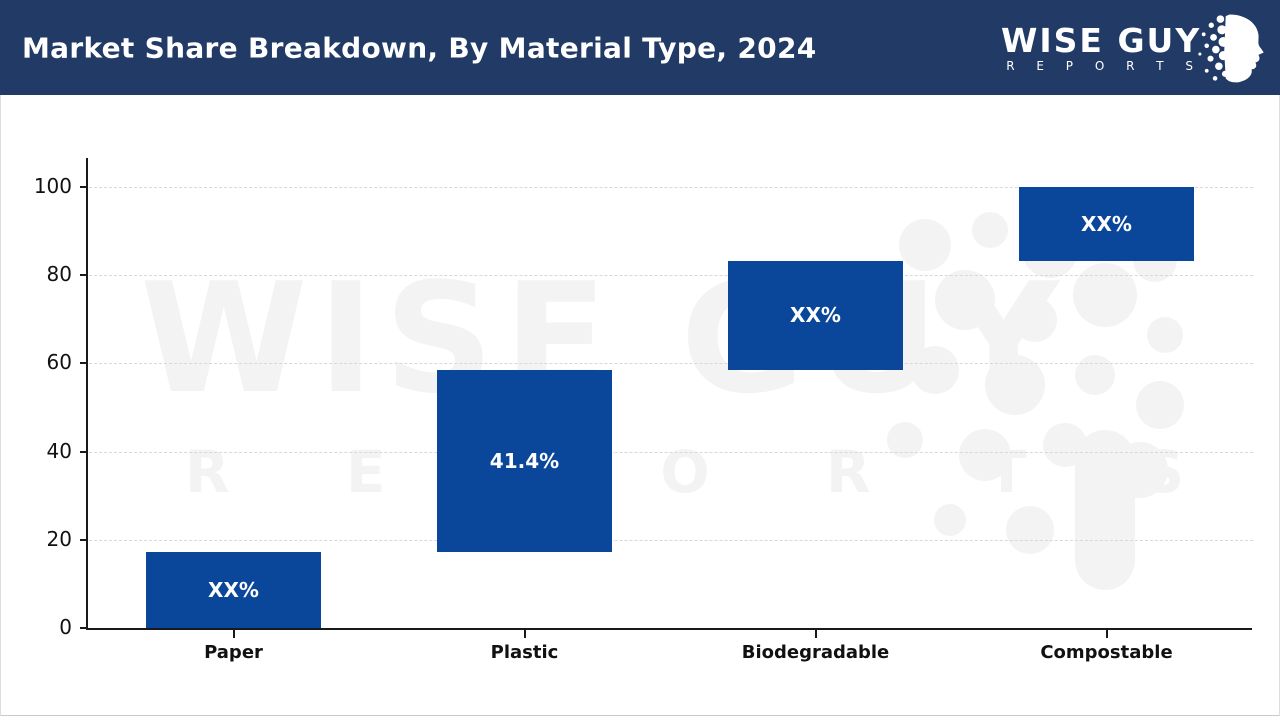 Image resolution: width=1280 pixels, height=720 pixels. I want to click on bar-label-biodegradable: XX%, so click(815, 315).